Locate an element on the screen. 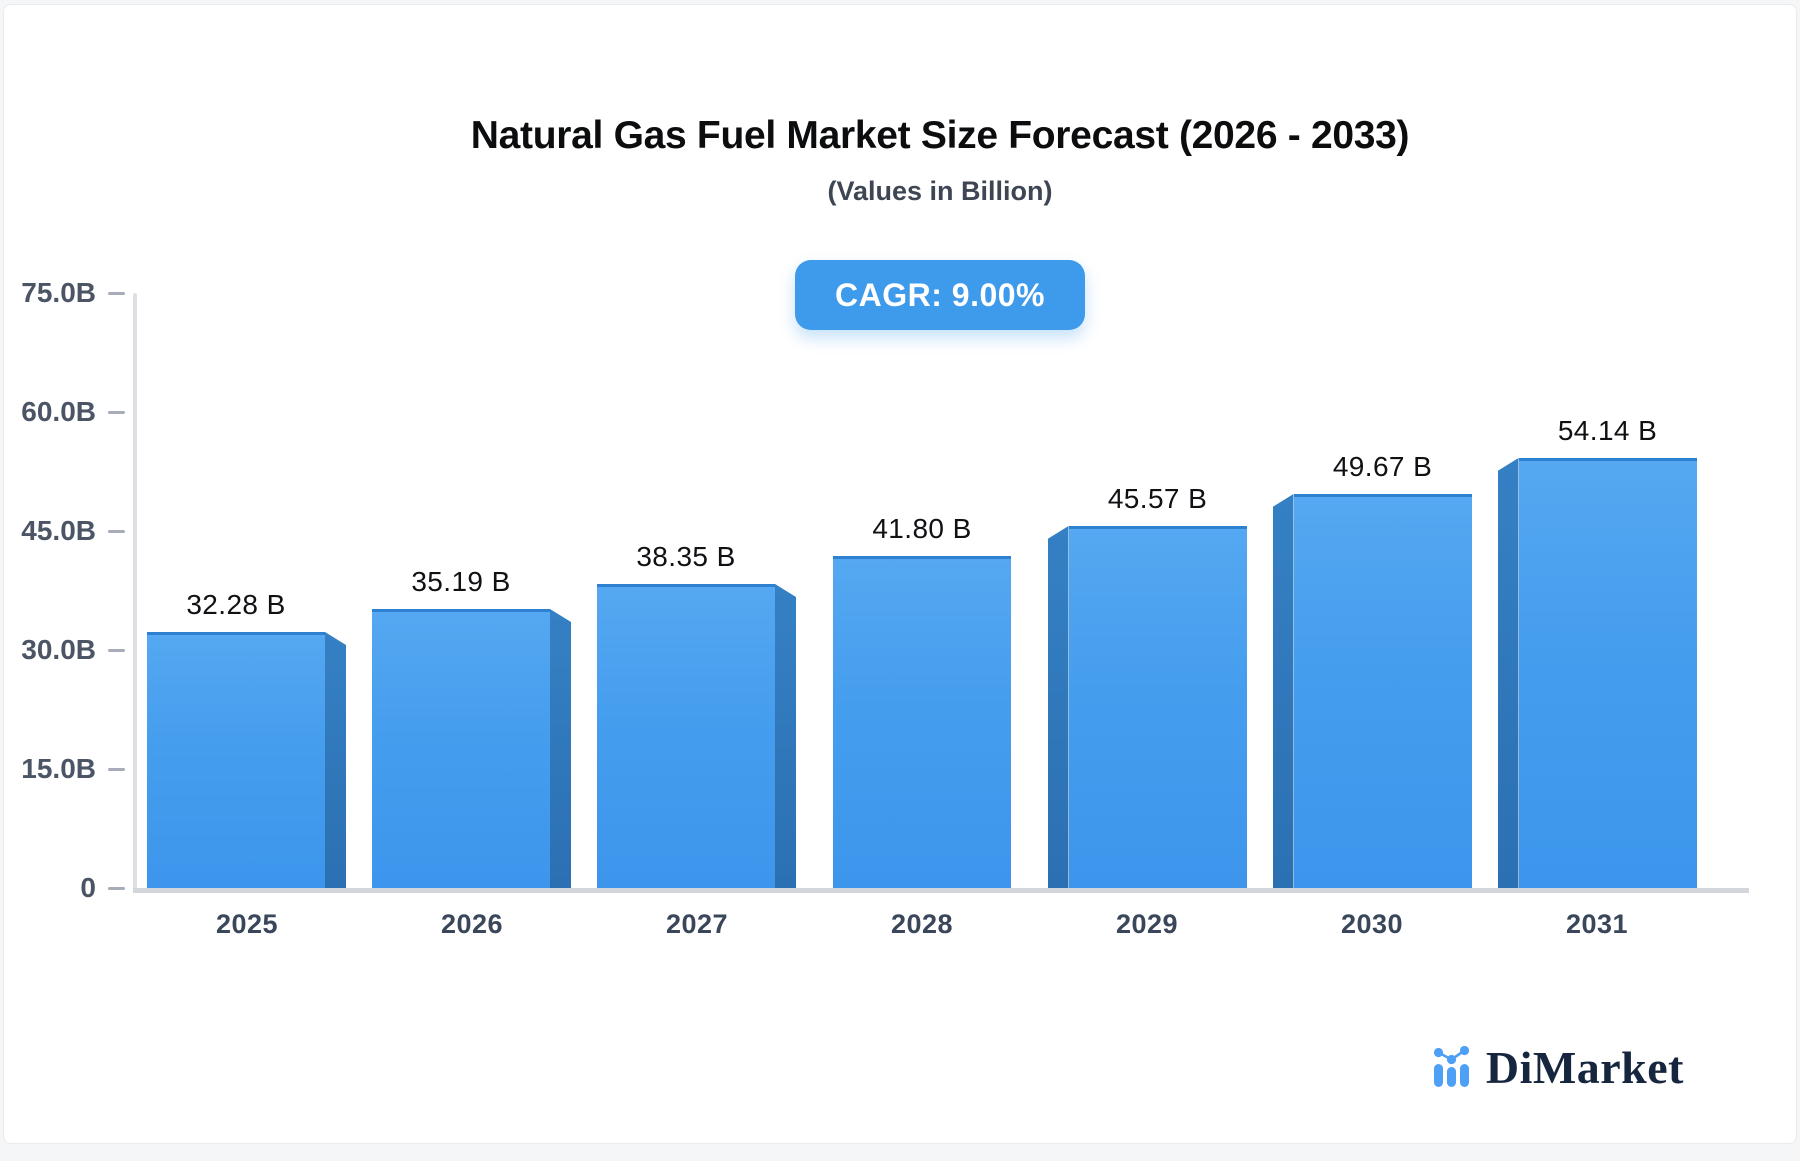 The image size is (1800, 1161). x-axis-label: 2025 is located at coordinates (247, 924).